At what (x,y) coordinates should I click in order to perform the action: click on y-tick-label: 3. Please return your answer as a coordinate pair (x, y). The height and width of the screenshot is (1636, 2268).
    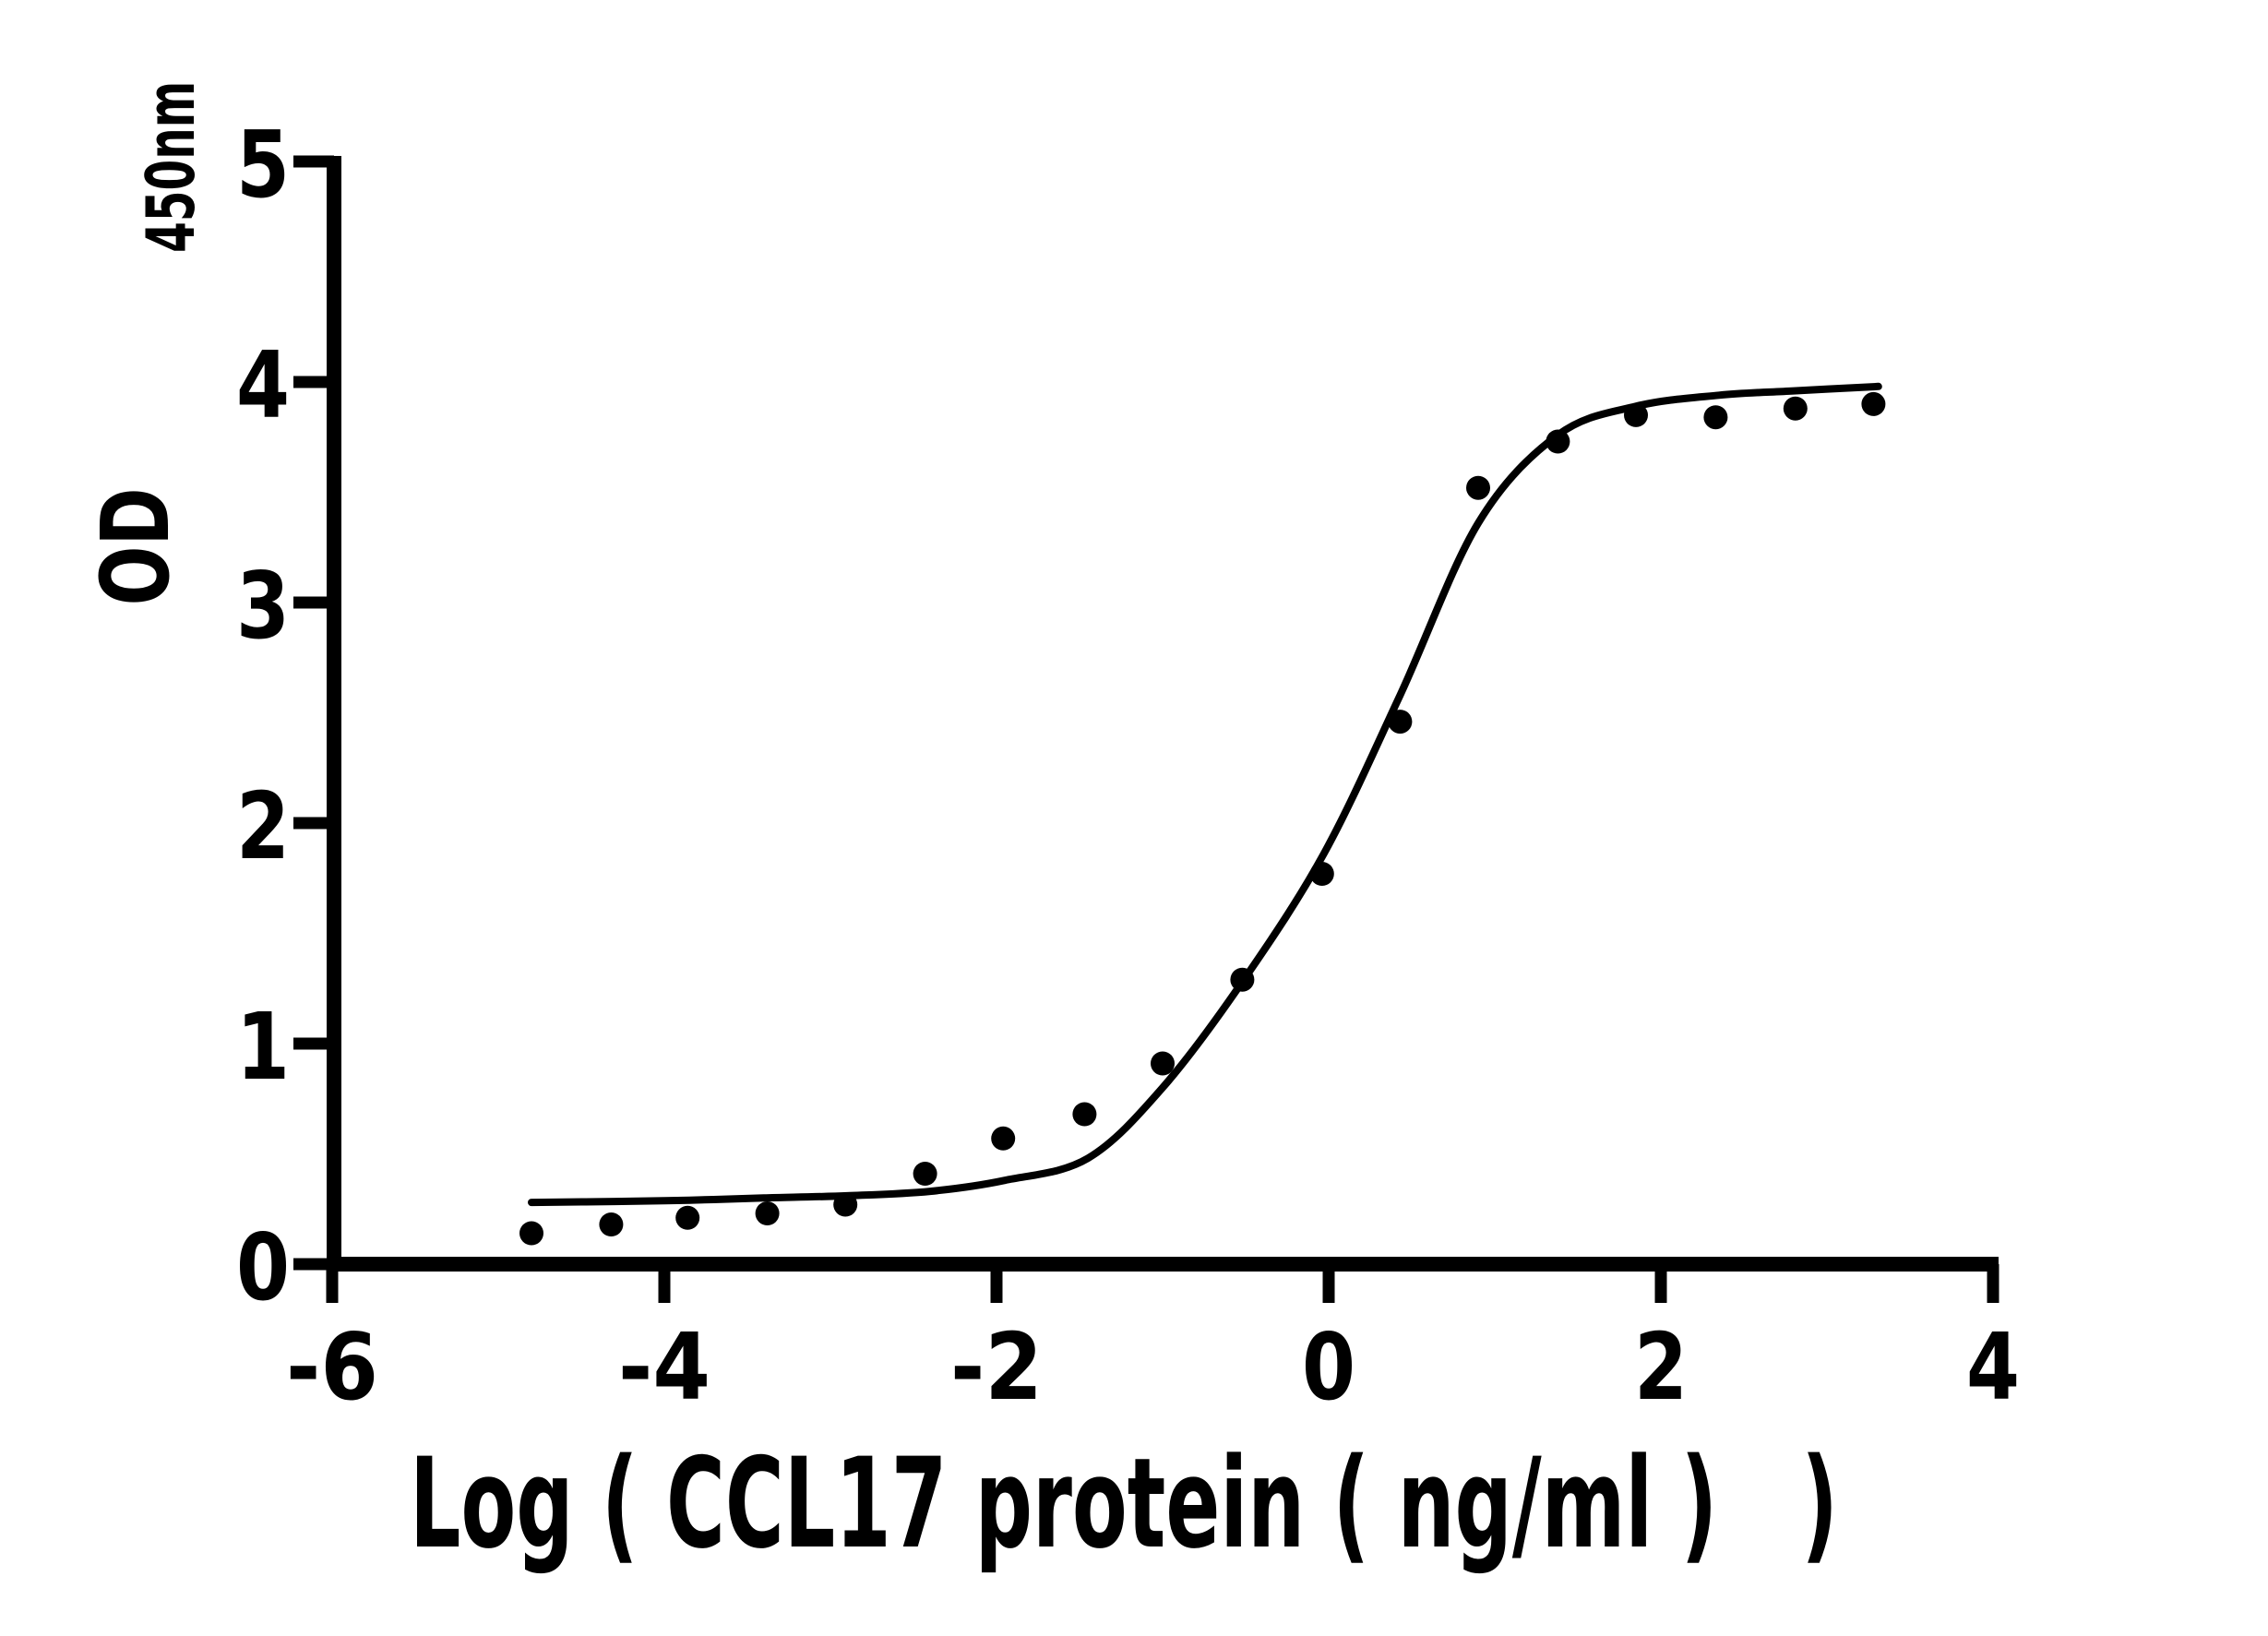
    Looking at the image, I should click on (263, 606).